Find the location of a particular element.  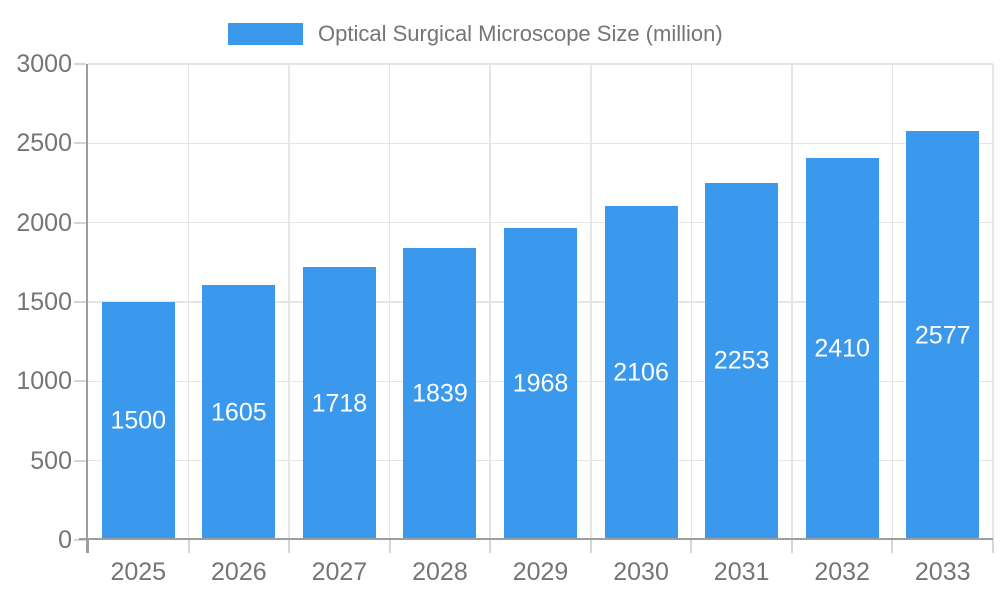

bar-2033: 2577 is located at coordinates (943, 335).